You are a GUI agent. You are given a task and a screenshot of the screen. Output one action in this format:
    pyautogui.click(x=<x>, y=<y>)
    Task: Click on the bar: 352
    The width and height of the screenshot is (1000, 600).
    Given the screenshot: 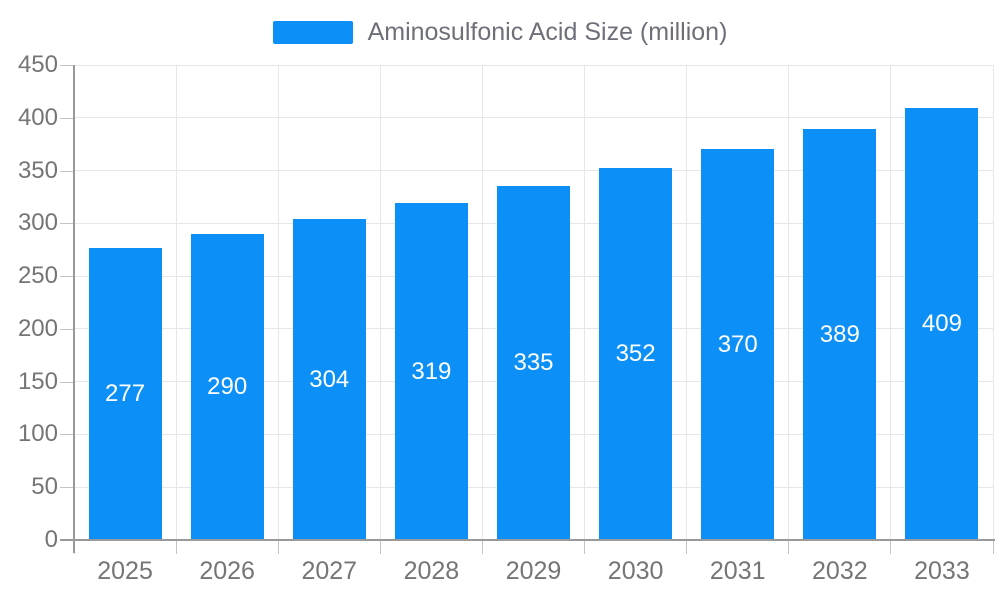 What is the action you would take?
    pyautogui.click(x=636, y=354)
    